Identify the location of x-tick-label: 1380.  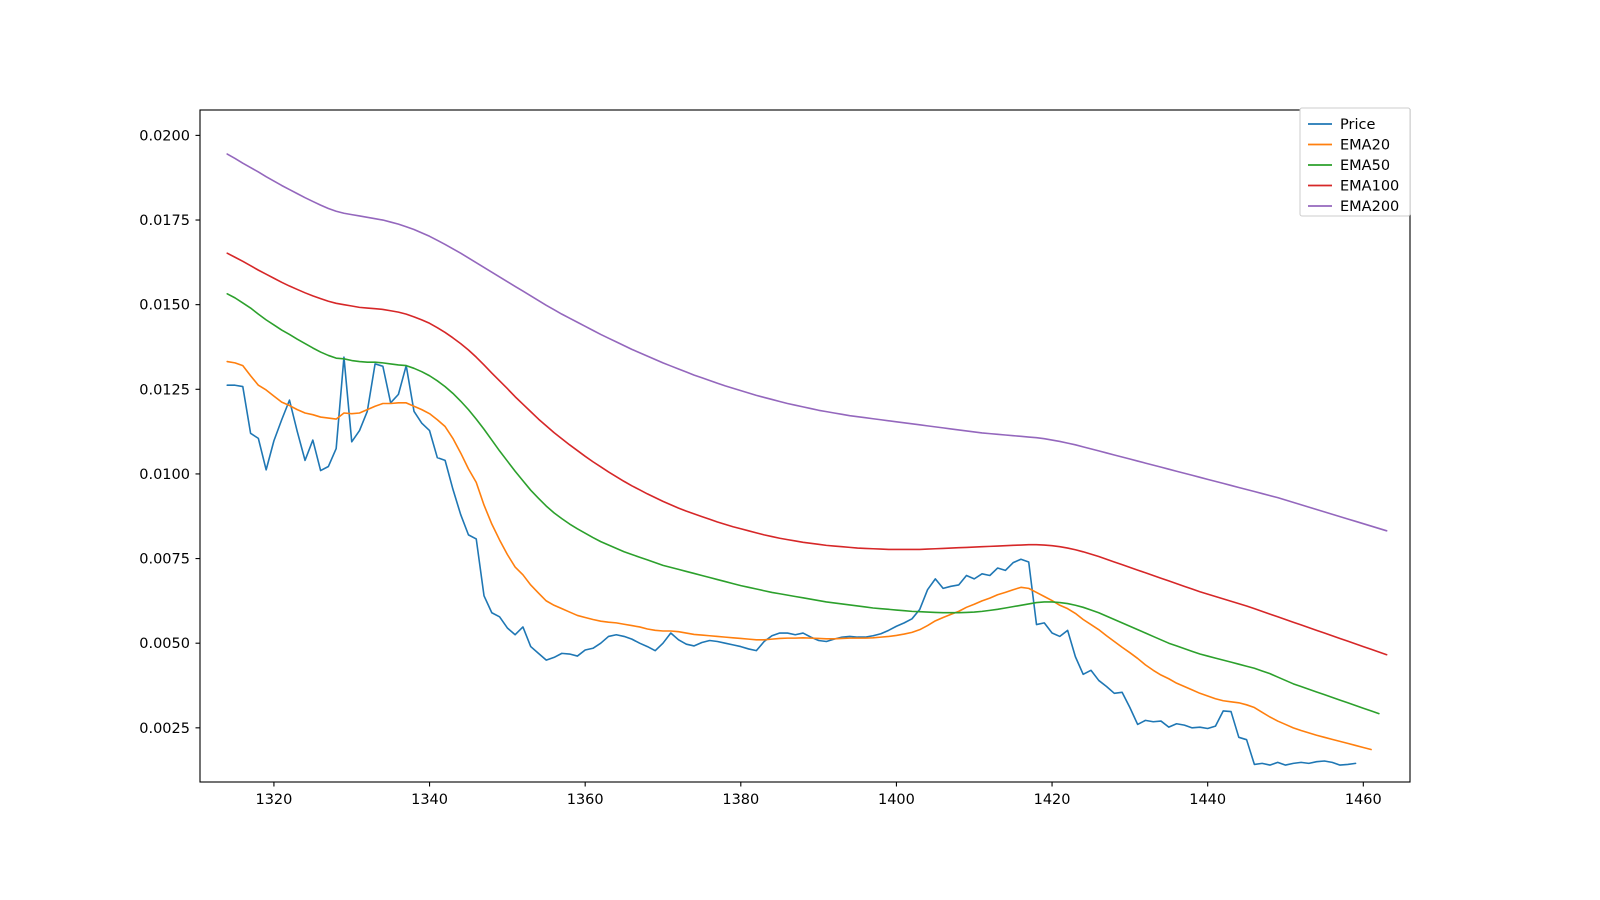
(740, 800).